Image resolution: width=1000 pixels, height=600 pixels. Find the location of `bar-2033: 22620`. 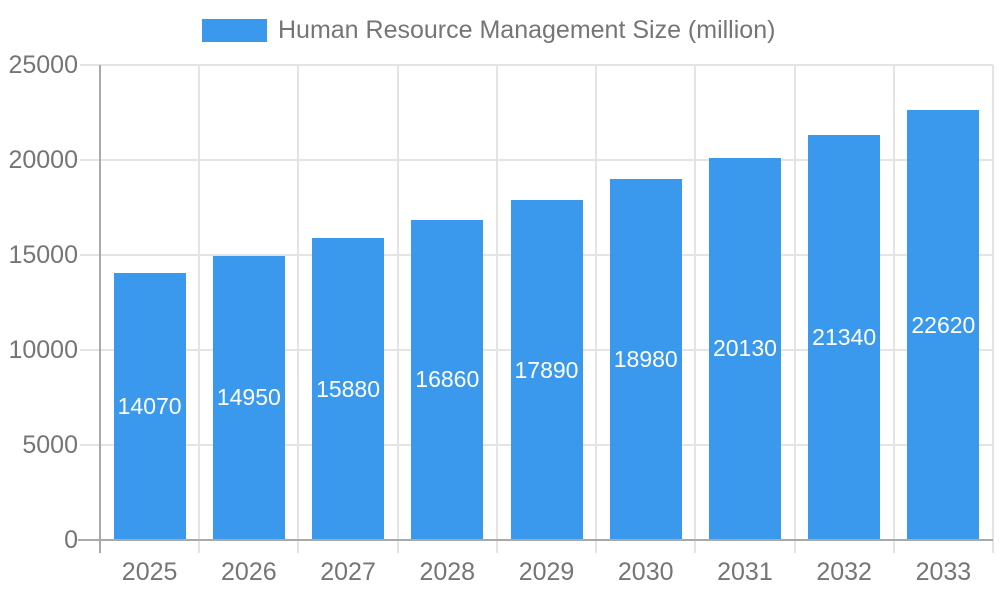

bar-2033: 22620 is located at coordinates (943, 325).